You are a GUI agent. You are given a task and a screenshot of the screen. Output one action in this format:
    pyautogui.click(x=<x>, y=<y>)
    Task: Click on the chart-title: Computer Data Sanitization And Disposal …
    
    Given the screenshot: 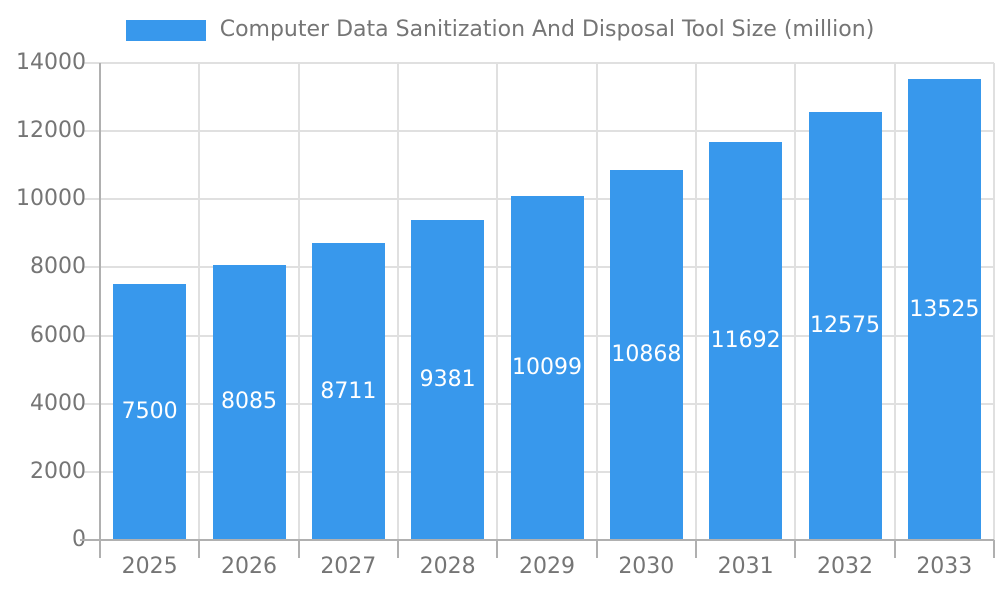 What is the action you would take?
    pyautogui.click(x=547, y=29)
    